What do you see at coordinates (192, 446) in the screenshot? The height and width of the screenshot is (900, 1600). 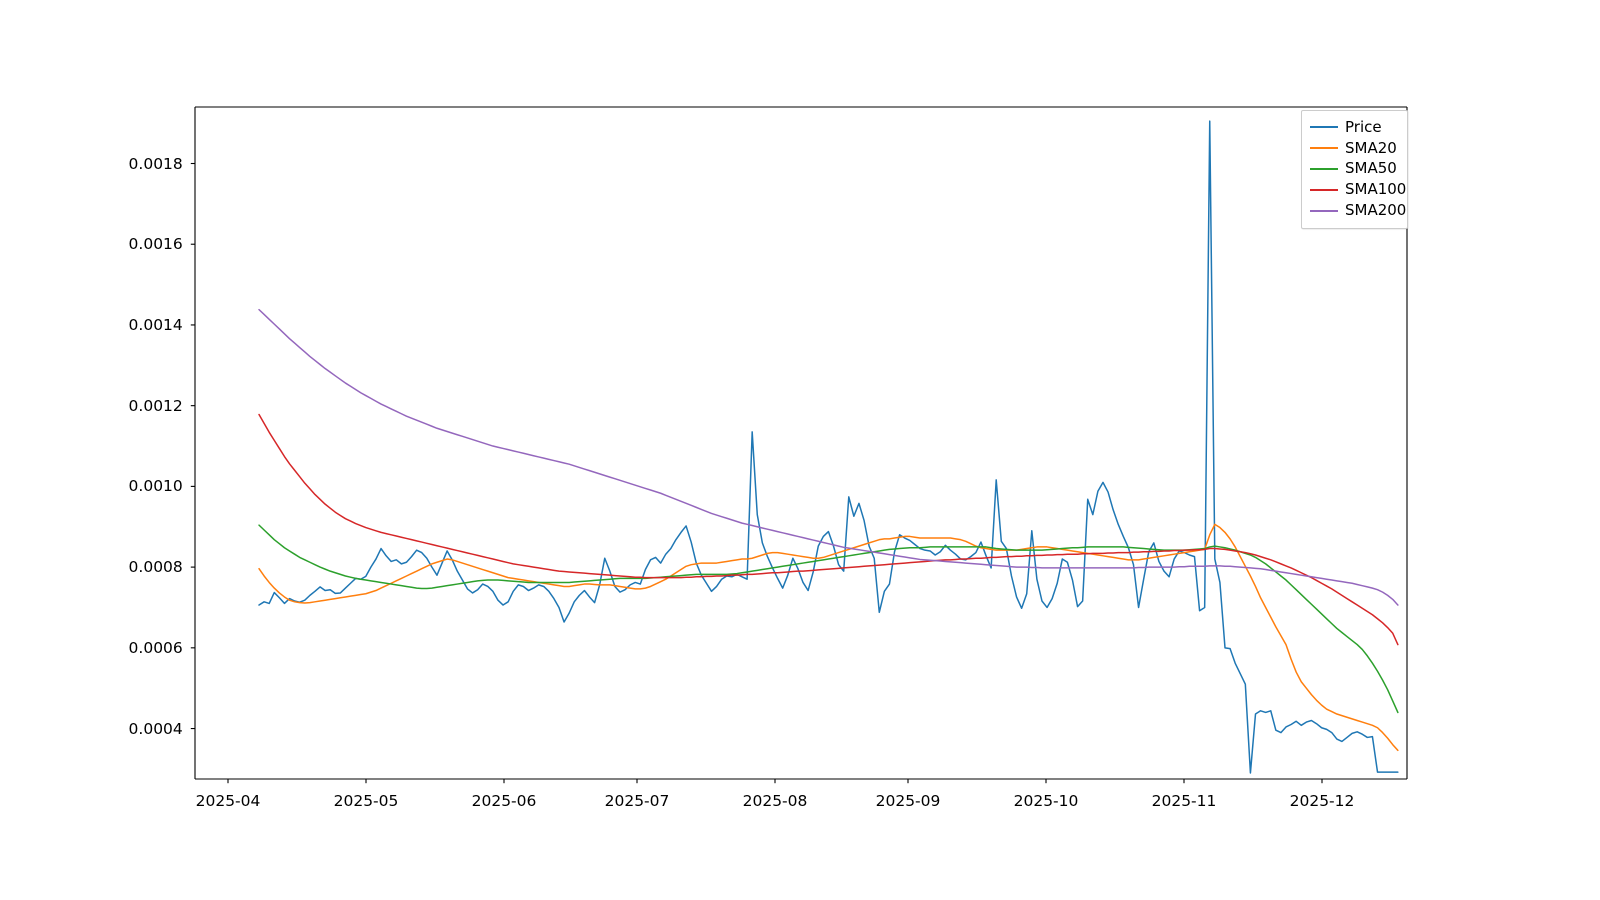 I see `y-axis-ticks` at bounding box center [192, 446].